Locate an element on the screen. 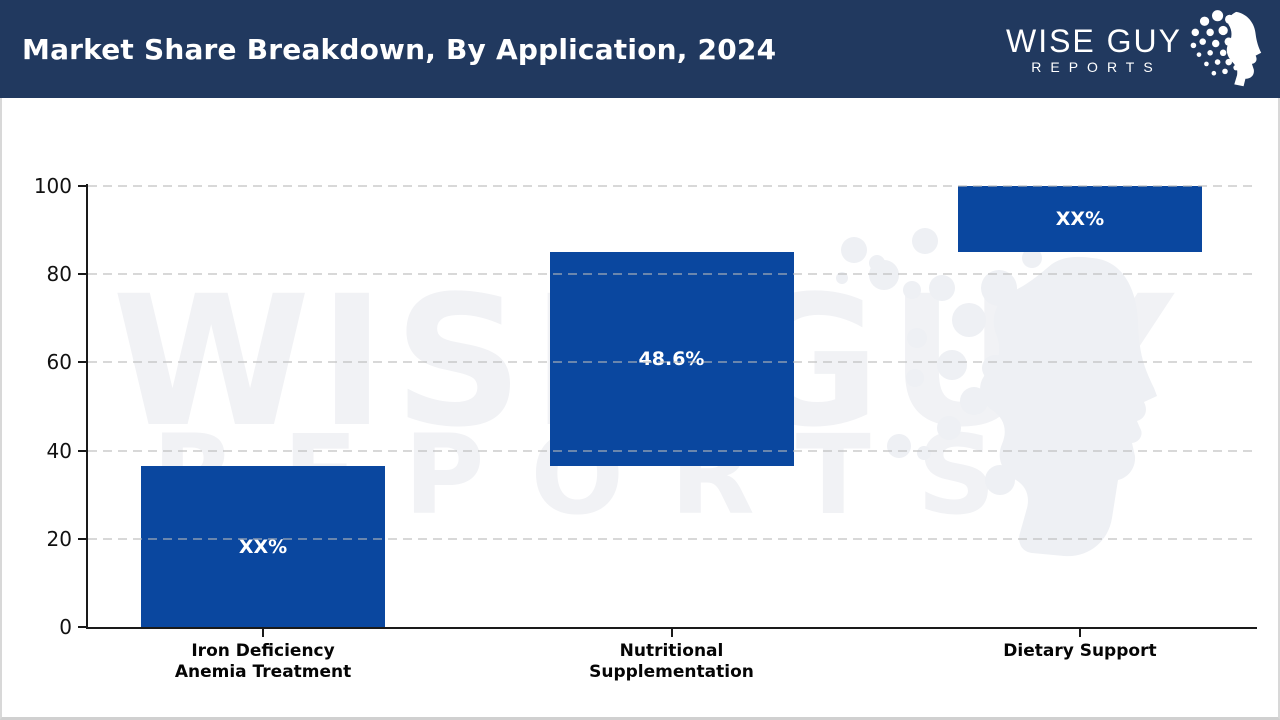 The width and height of the screenshot is (1280, 720). bar-1: 48.6% is located at coordinates (671, 359).